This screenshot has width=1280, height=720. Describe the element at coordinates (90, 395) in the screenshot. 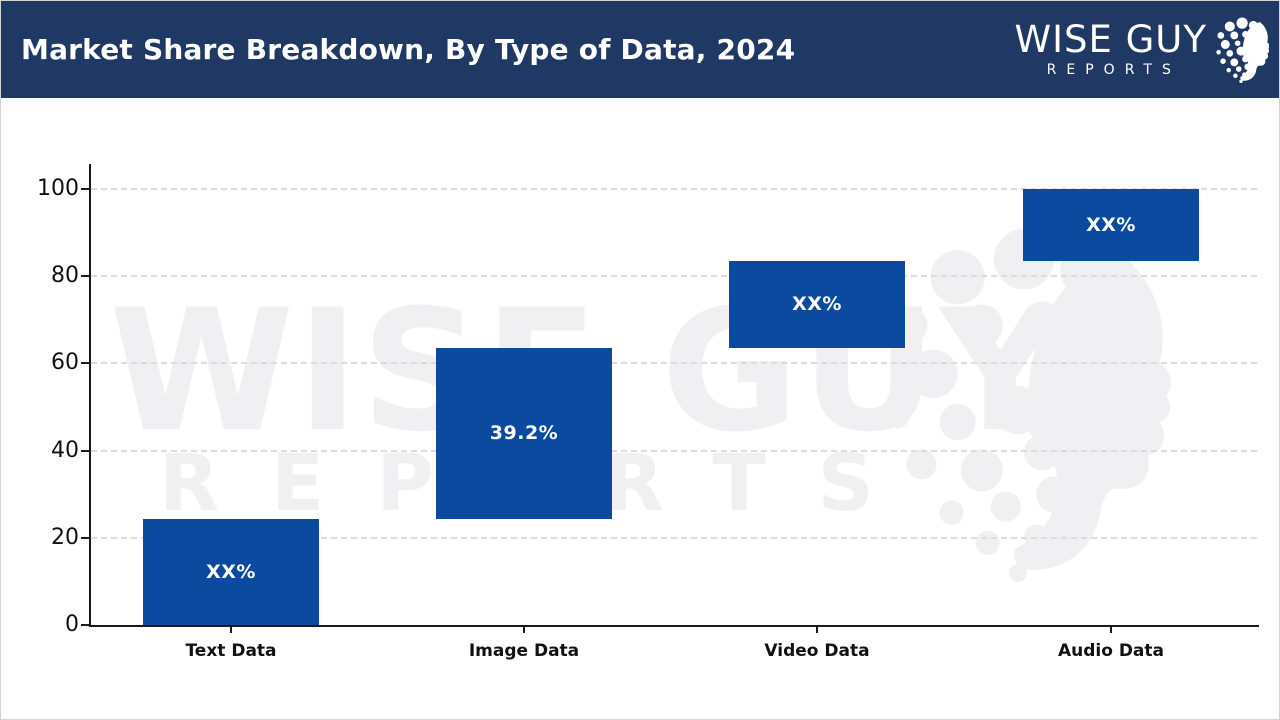

I see `y-axis-spine` at that location.